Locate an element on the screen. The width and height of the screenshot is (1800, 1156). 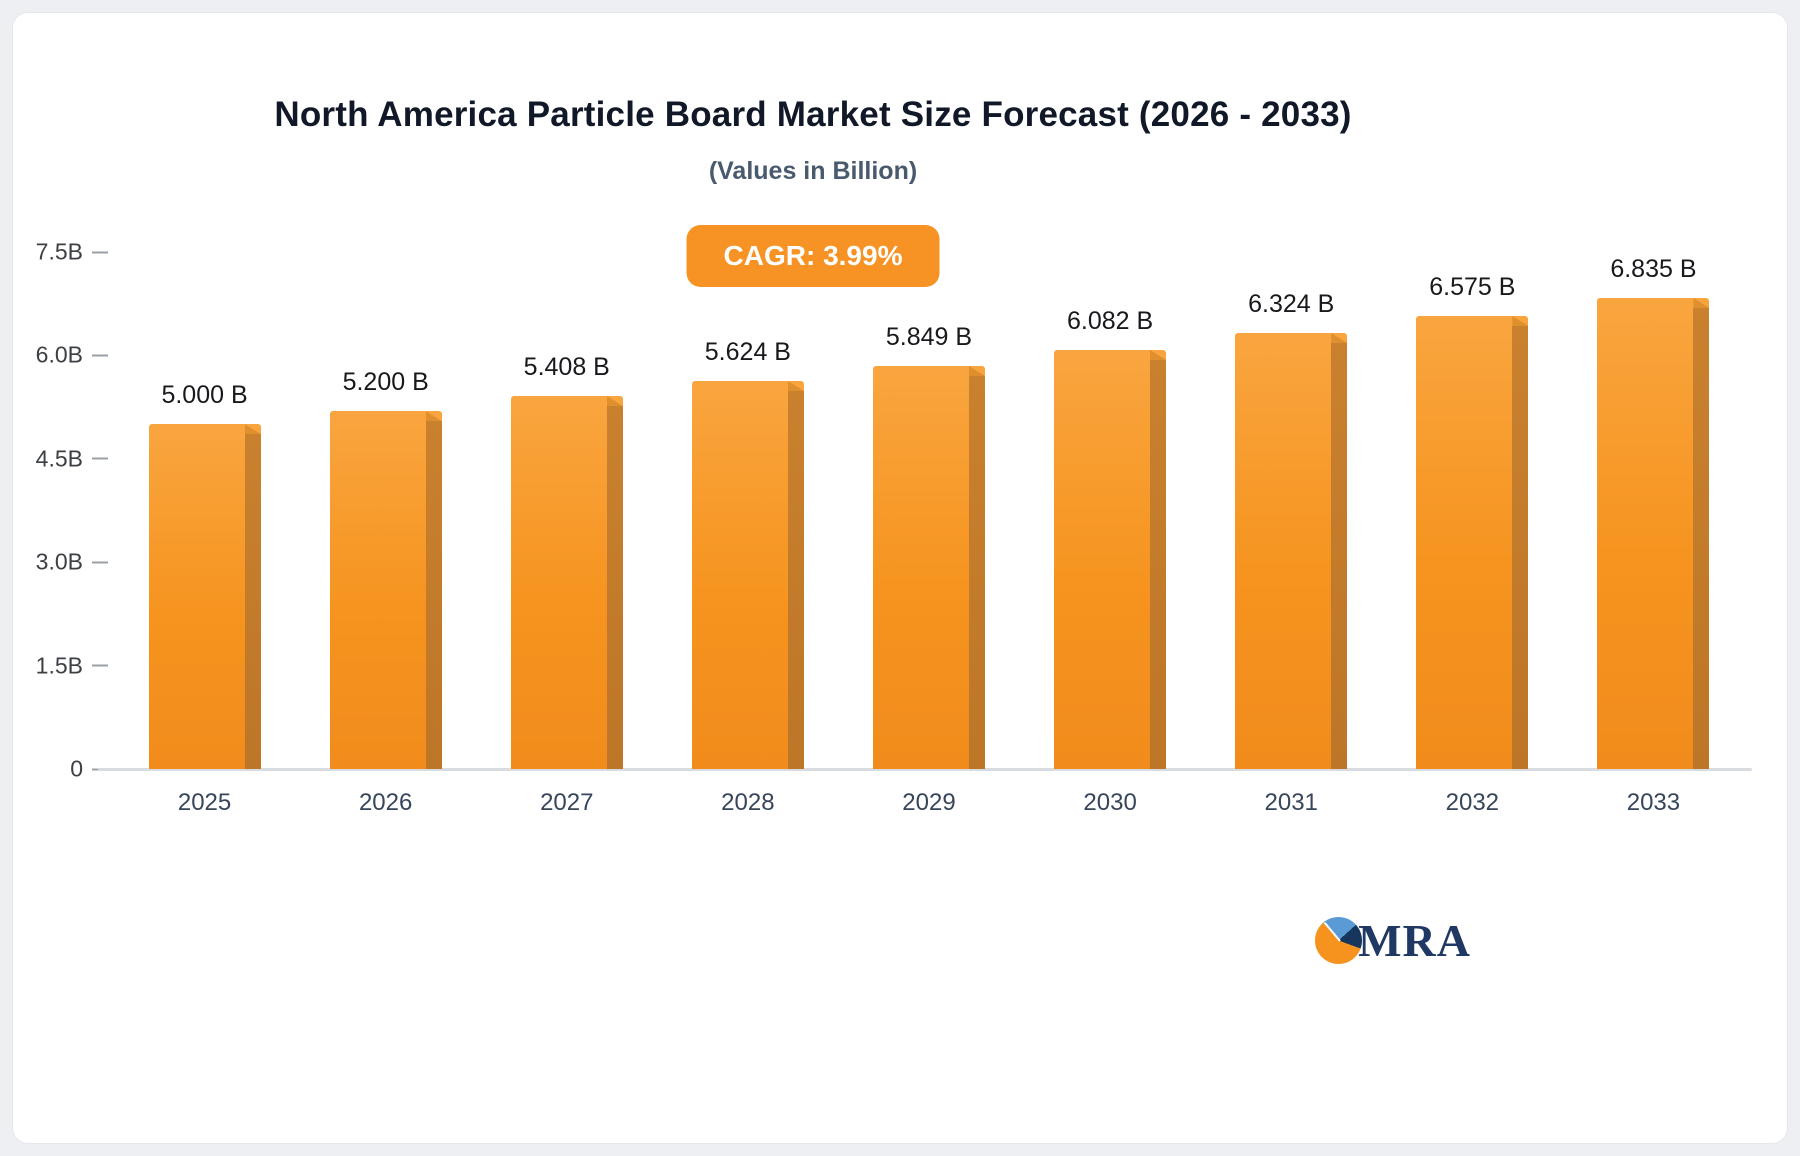
bar-2032 is located at coordinates (1472, 542).